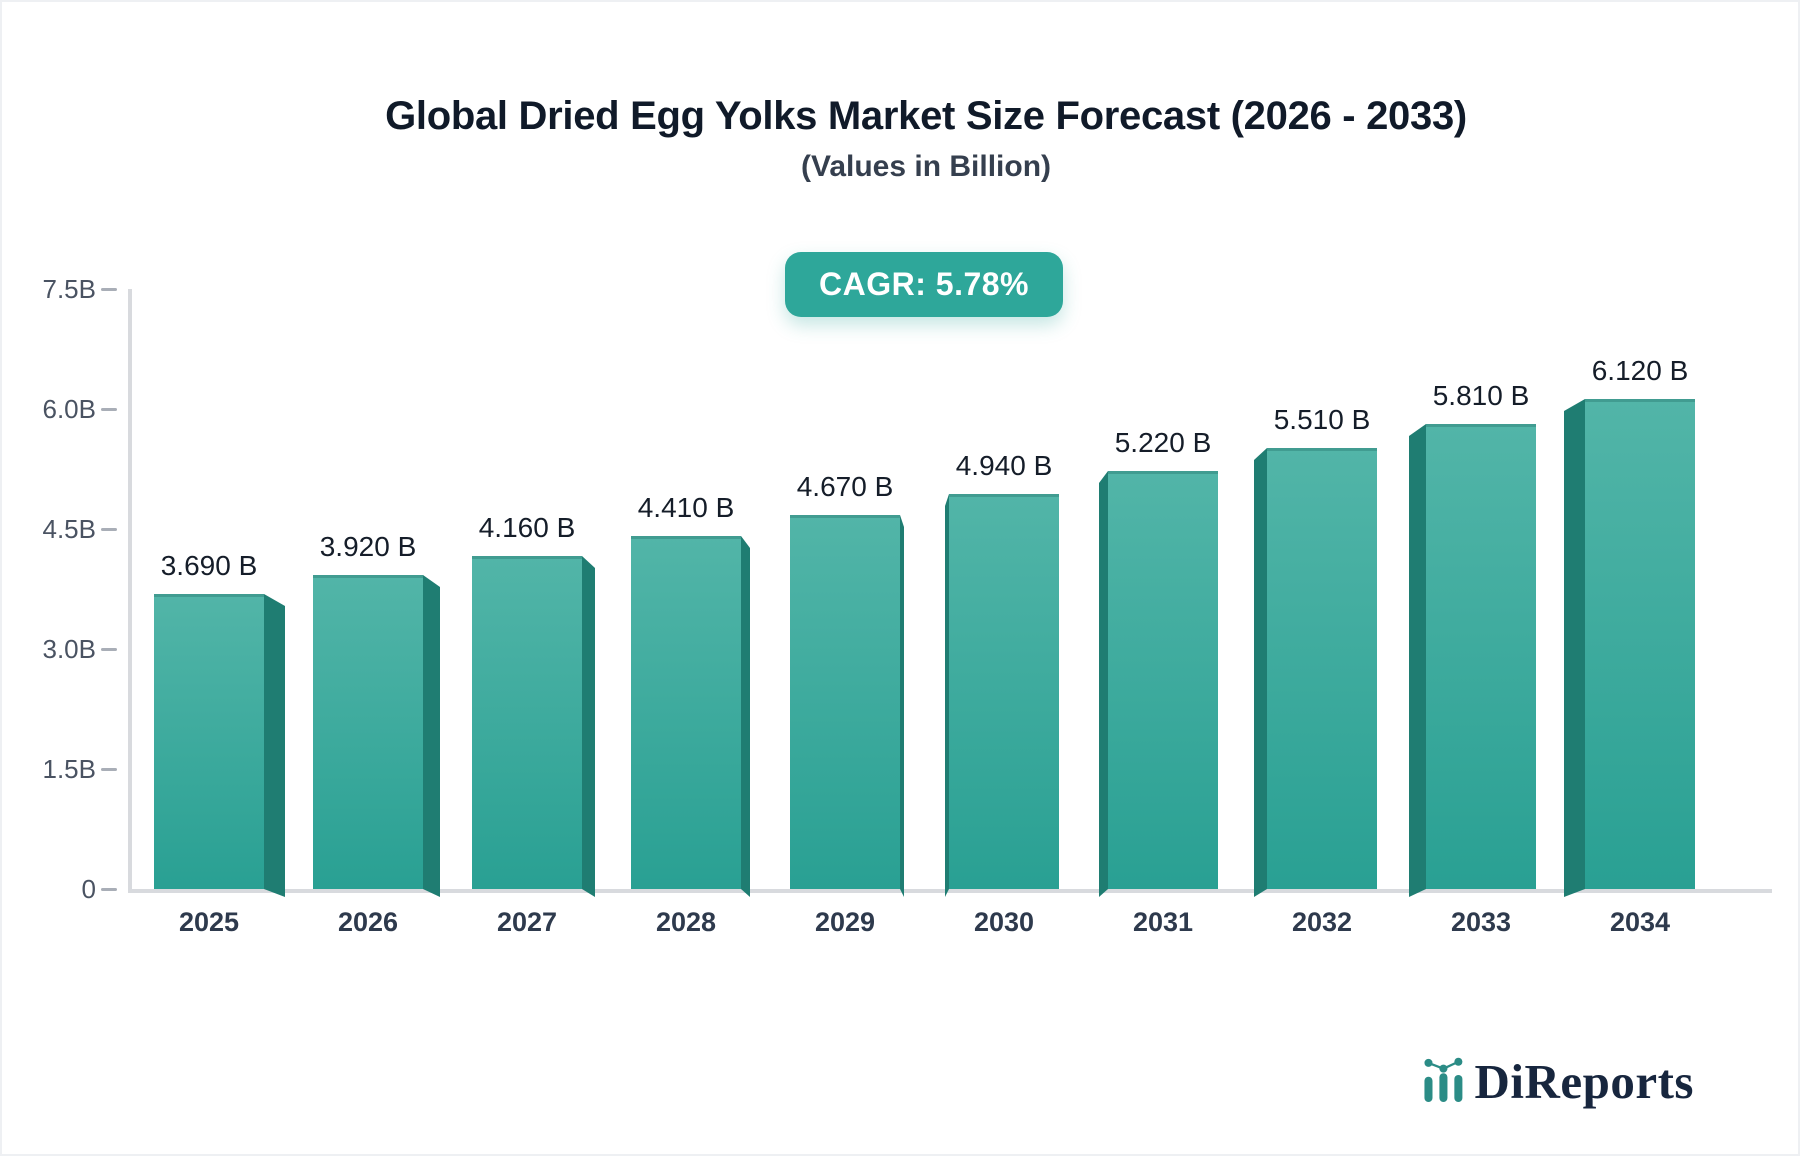 This screenshot has width=1800, height=1156. Describe the element at coordinates (1443, 1079) in the screenshot. I see `bar-chart-logo-icon` at that location.